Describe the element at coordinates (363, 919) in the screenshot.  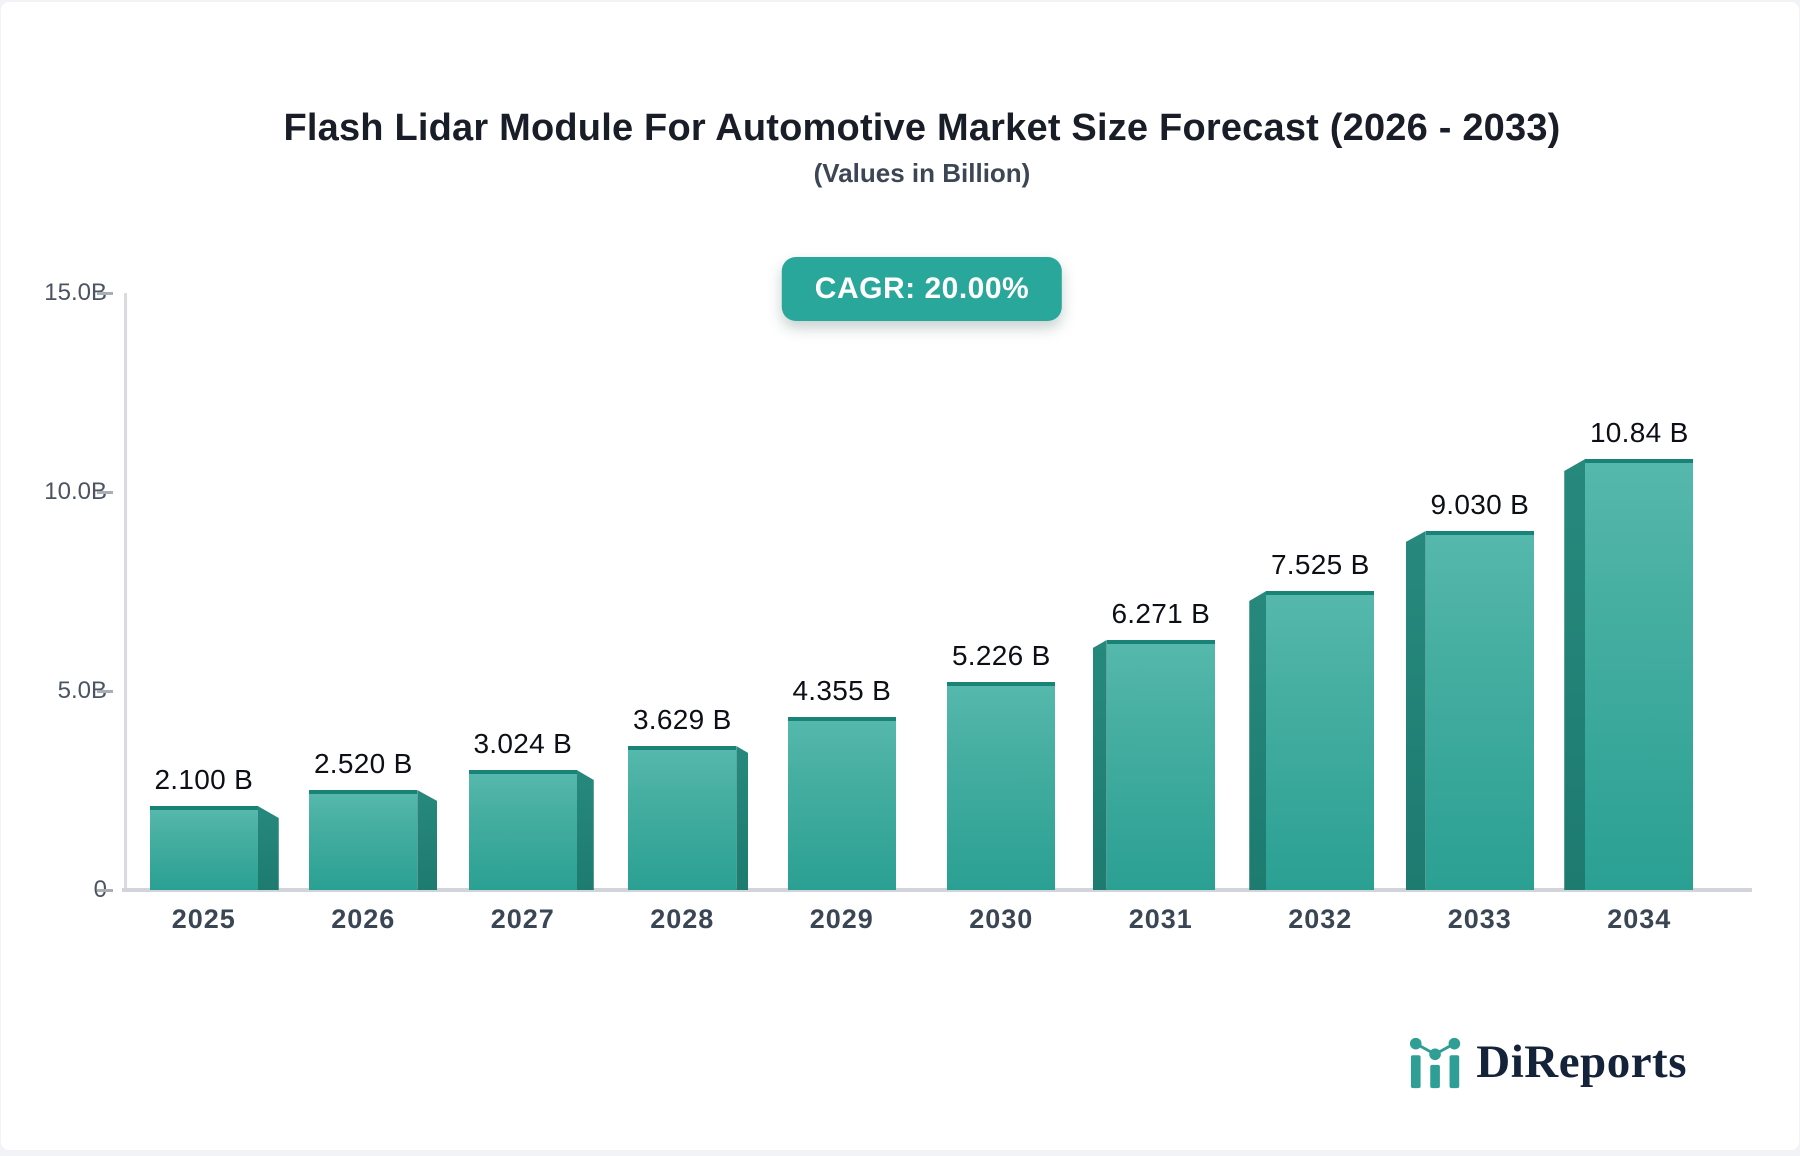
I see `x-axis-label: 2026` at that location.